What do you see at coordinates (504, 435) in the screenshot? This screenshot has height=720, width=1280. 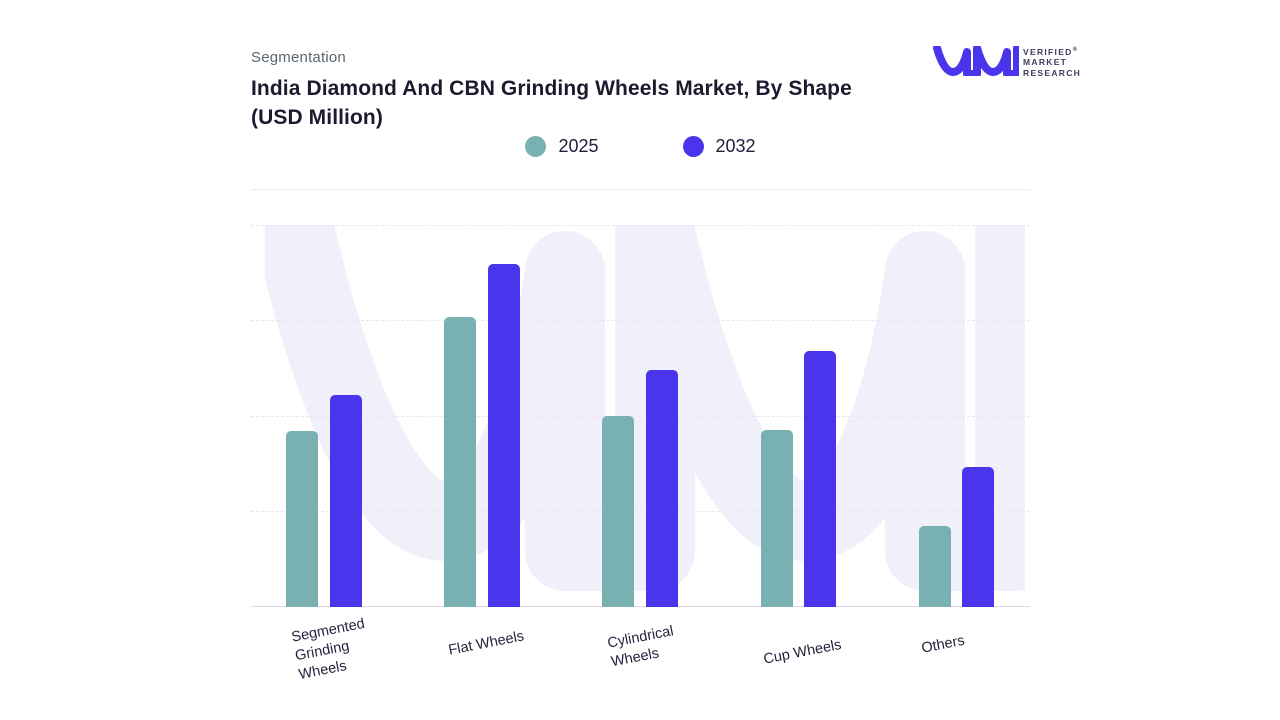 I see `bar-2032-flat-wheels` at bounding box center [504, 435].